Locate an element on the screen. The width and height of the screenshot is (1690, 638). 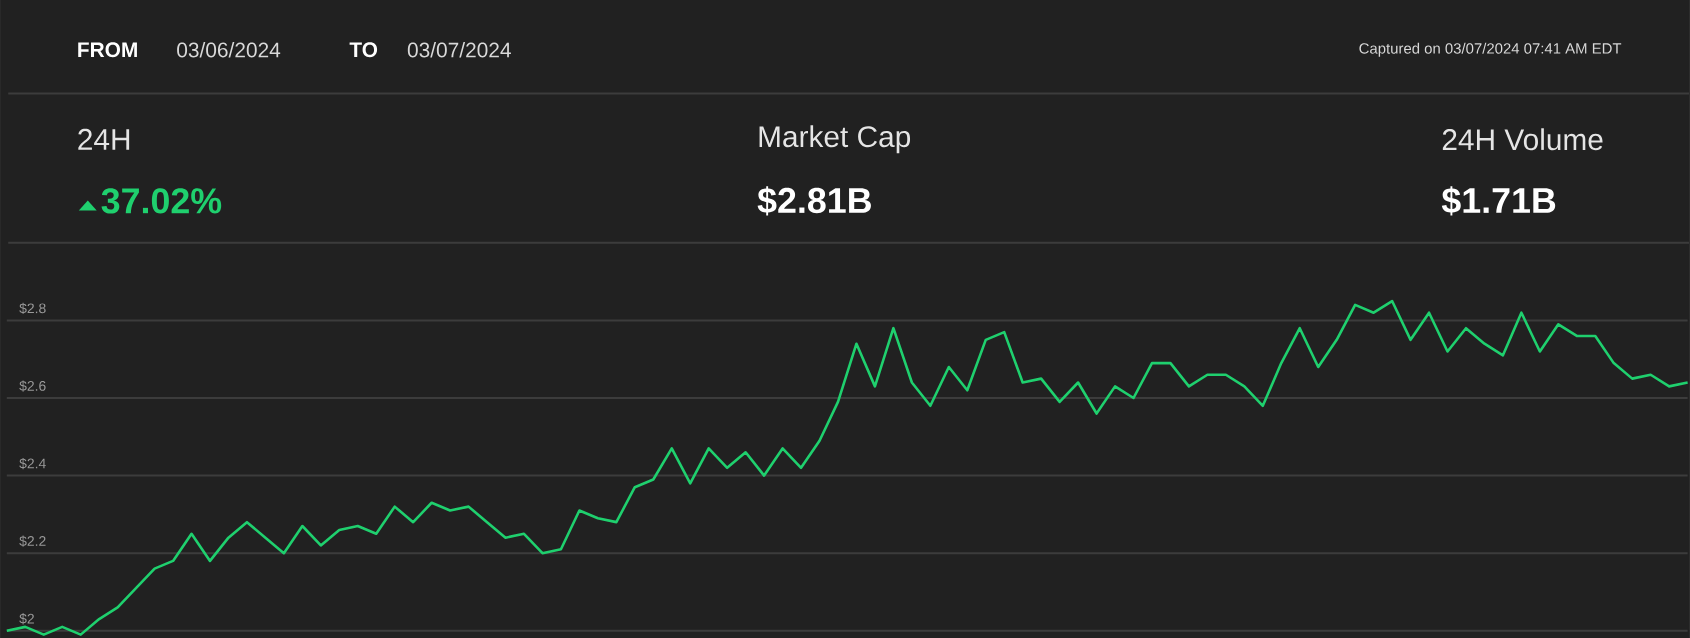
annotation: 03/06/2024 is located at coordinates (229, 49).